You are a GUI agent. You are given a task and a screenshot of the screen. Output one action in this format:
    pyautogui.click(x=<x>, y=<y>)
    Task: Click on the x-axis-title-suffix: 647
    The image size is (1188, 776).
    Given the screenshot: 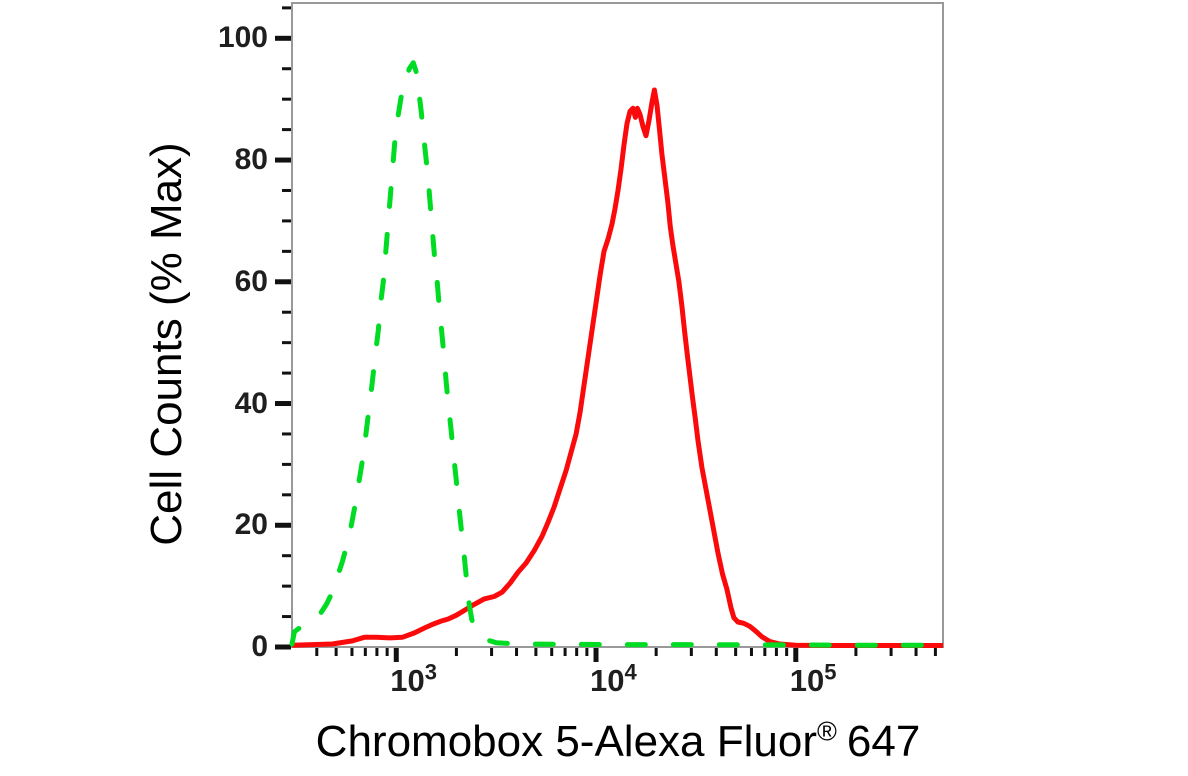 What is the action you would take?
    pyautogui.click(x=883, y=741)
    